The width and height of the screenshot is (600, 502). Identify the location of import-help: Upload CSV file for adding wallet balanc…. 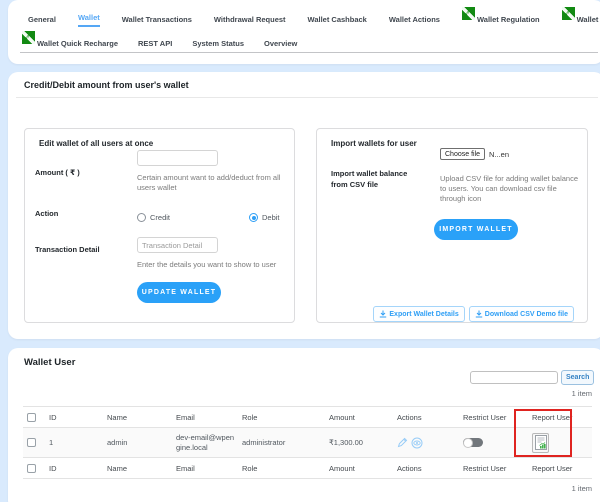
(509, 189).